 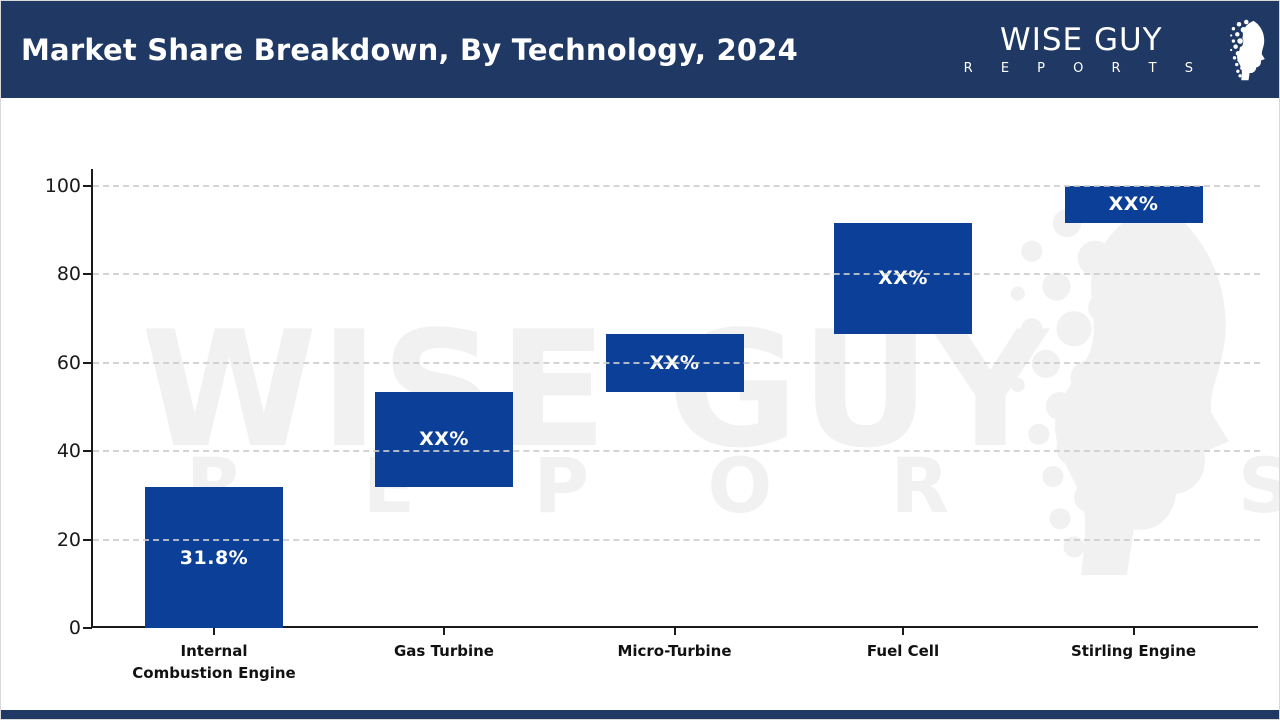 I want to click on brand-tagline: R E P O R T S, so click(x=1084, y=68).